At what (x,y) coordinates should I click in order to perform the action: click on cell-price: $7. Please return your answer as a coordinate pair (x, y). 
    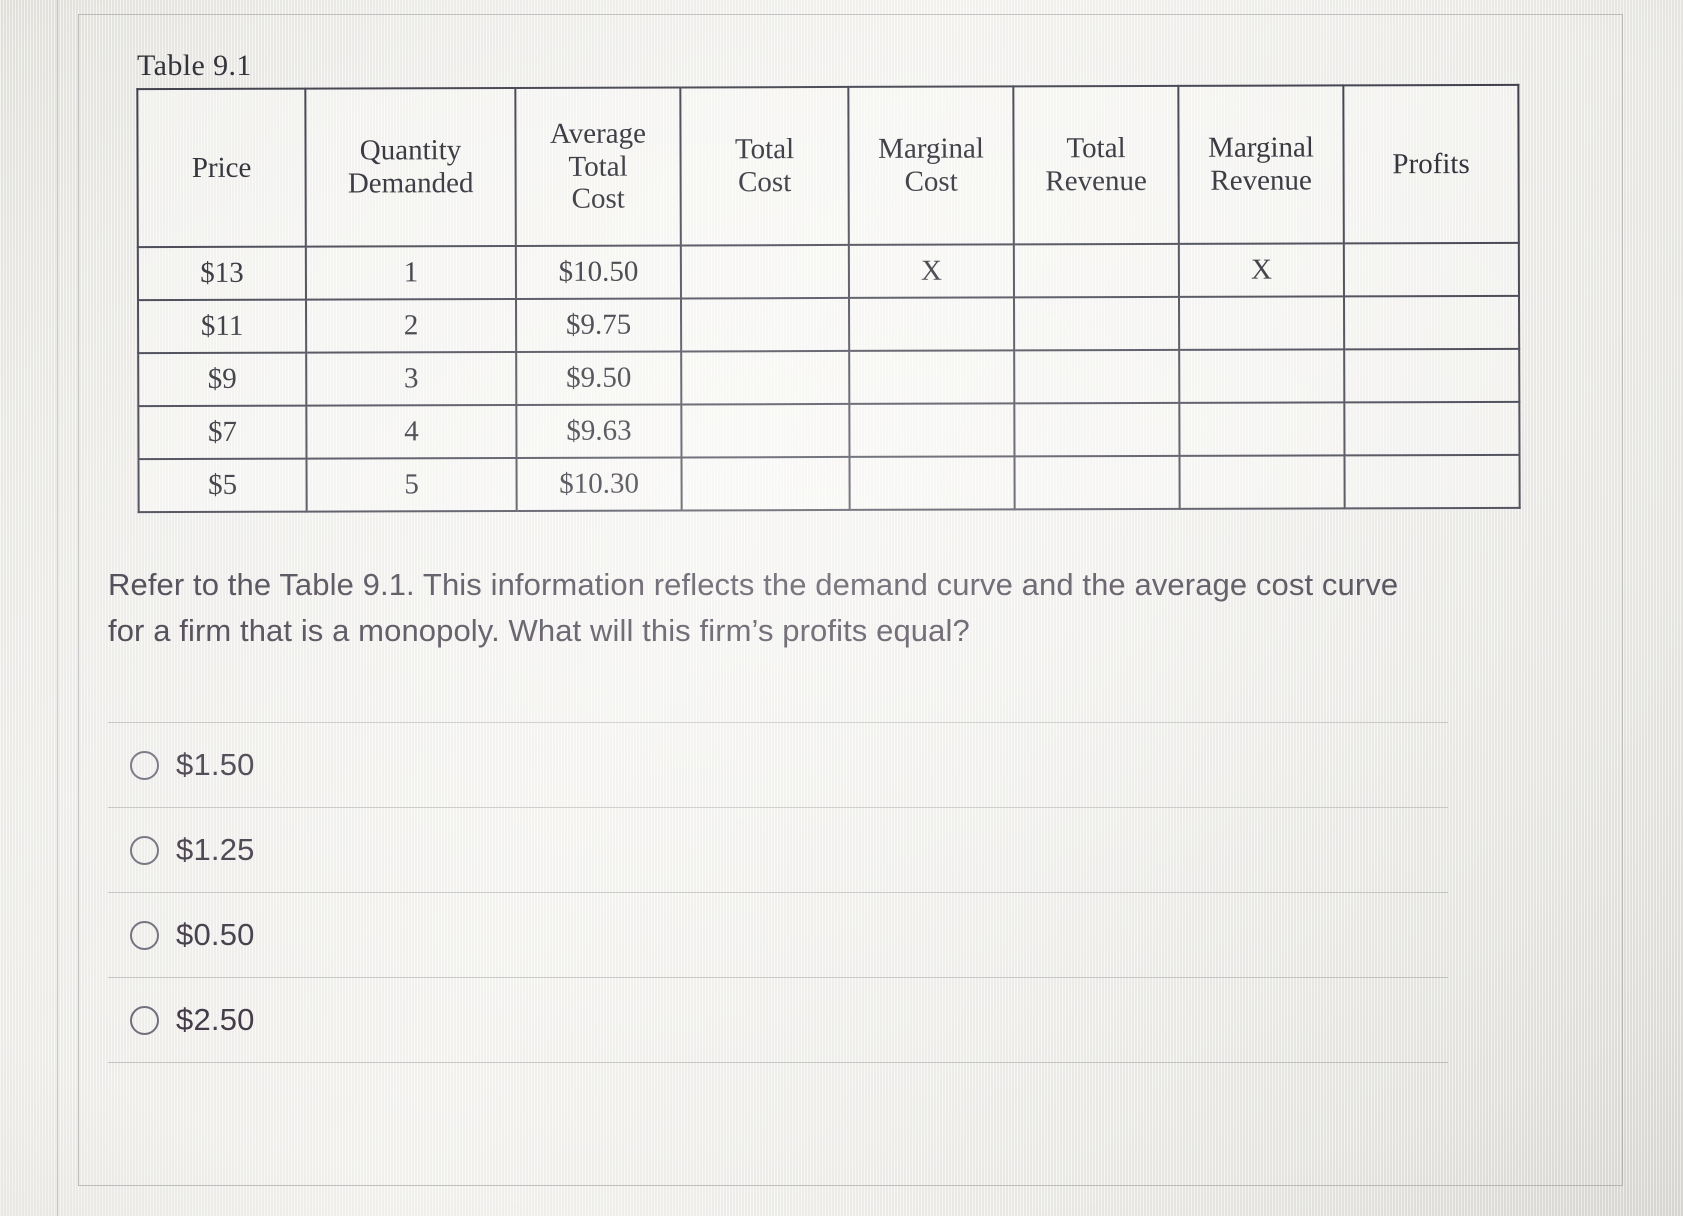
    Looking at the image, I should click on (222, 432).